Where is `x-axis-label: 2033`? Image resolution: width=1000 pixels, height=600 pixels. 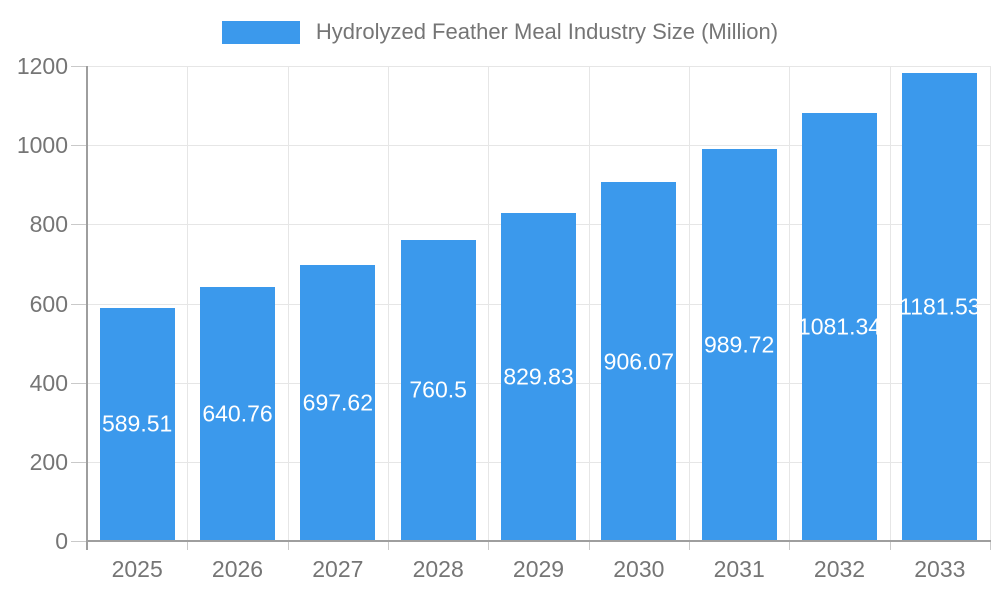 x-axis-label: 2033 is located at coordinates (940, 569).